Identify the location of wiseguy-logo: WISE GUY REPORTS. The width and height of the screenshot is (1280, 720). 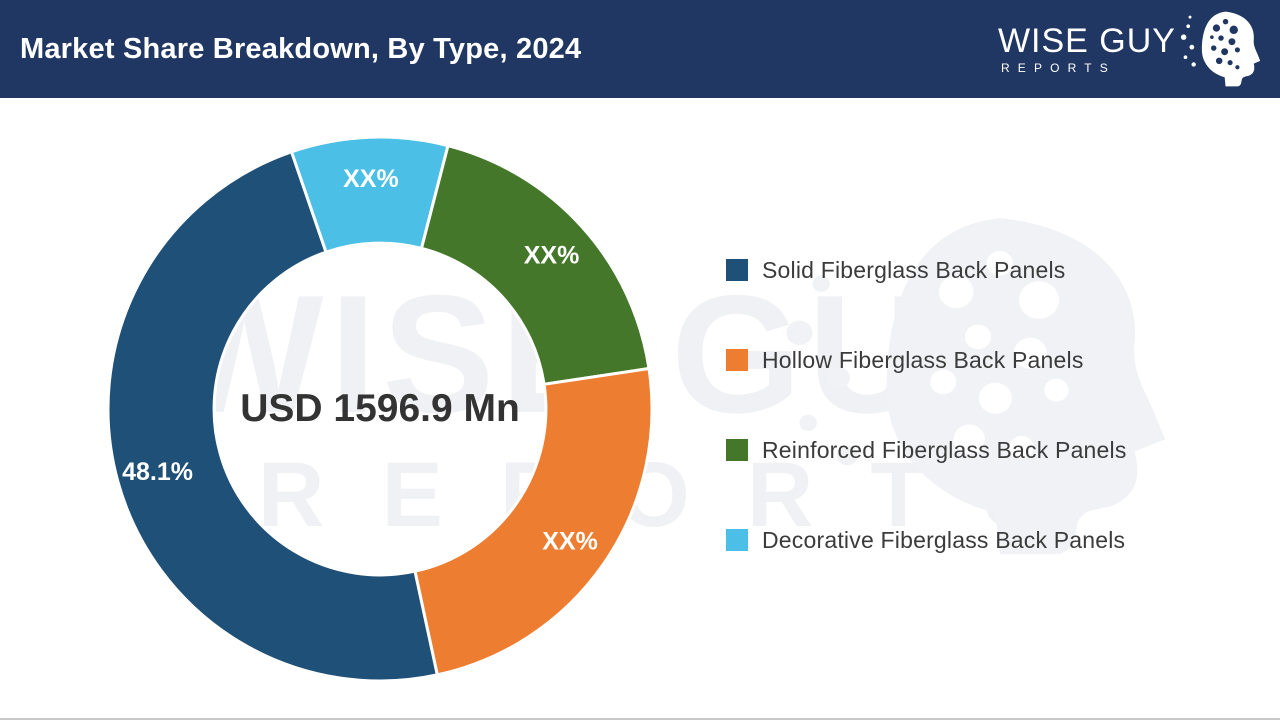
(1130, 49).